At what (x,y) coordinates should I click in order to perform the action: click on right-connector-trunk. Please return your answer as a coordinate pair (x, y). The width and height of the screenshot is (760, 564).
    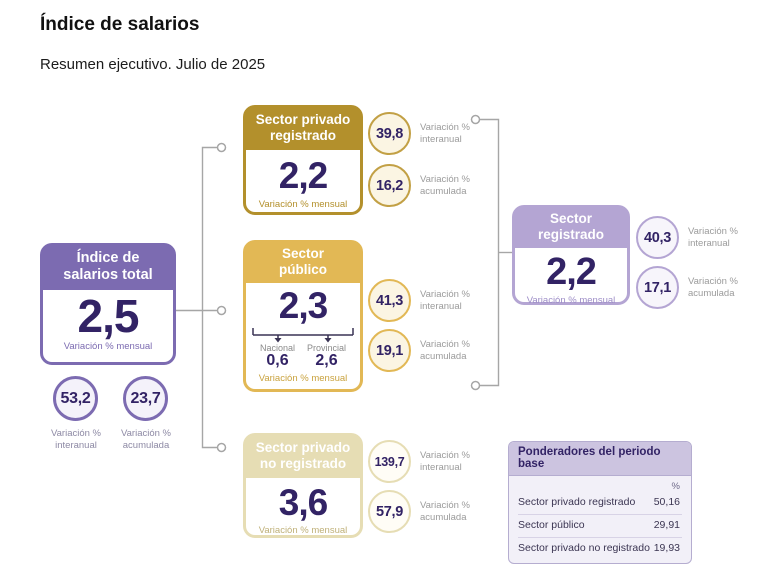
    Looking at the image, I should click on (490, 252).